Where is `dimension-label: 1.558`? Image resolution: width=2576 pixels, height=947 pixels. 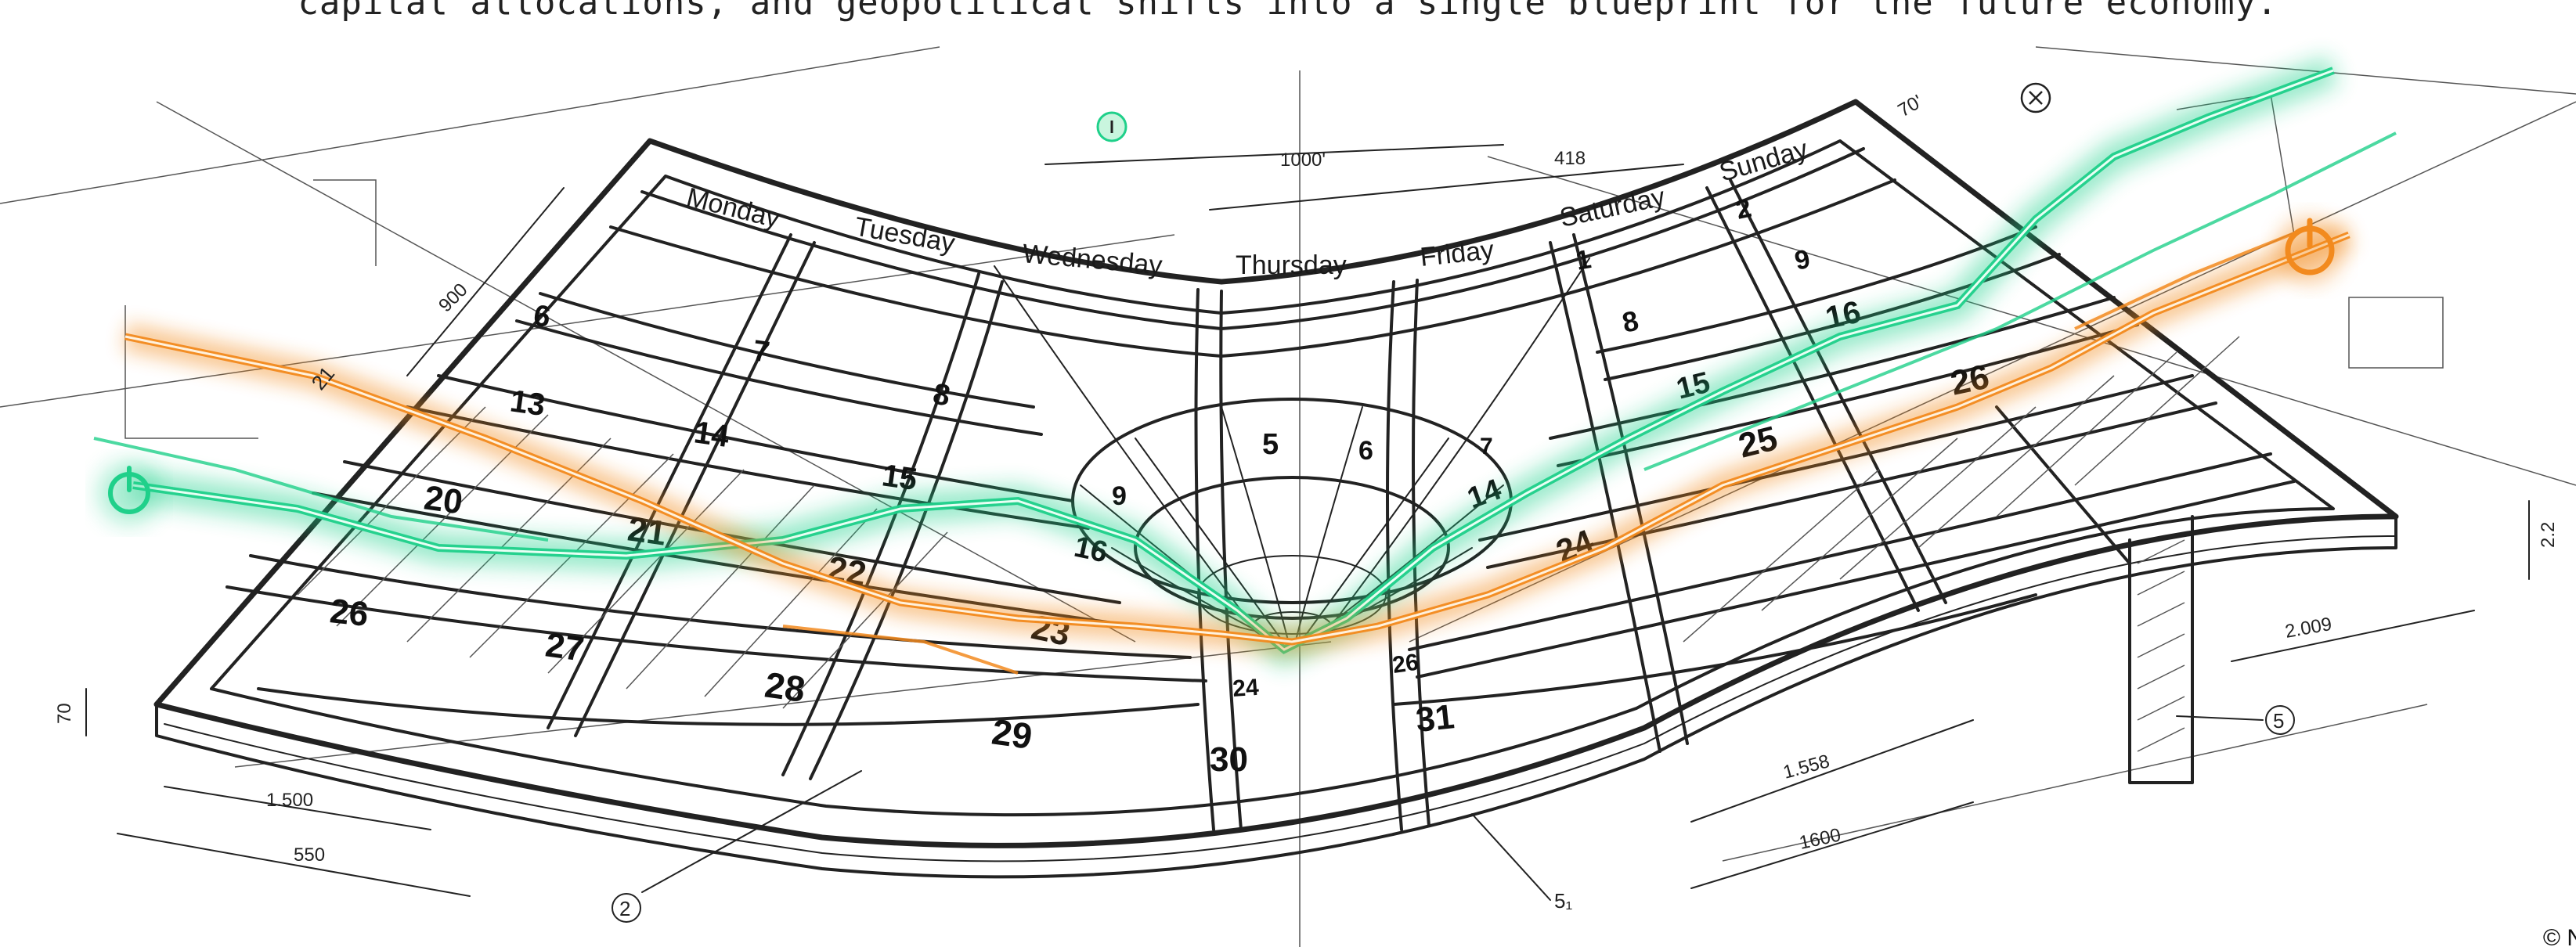 dimension-label: 1.558 is located at coordinates (1806, 767).